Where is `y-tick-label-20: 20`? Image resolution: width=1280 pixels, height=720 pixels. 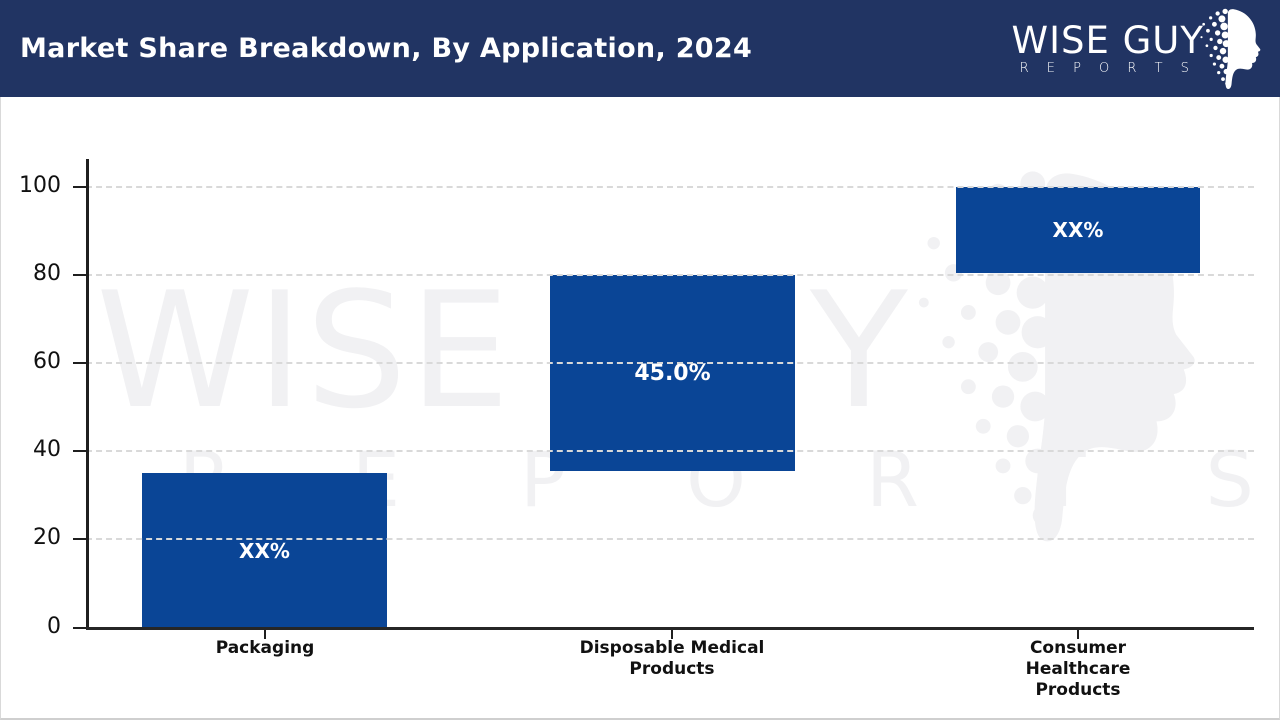
y-tick-label-20: 20 is located at coordinates (47, 537).